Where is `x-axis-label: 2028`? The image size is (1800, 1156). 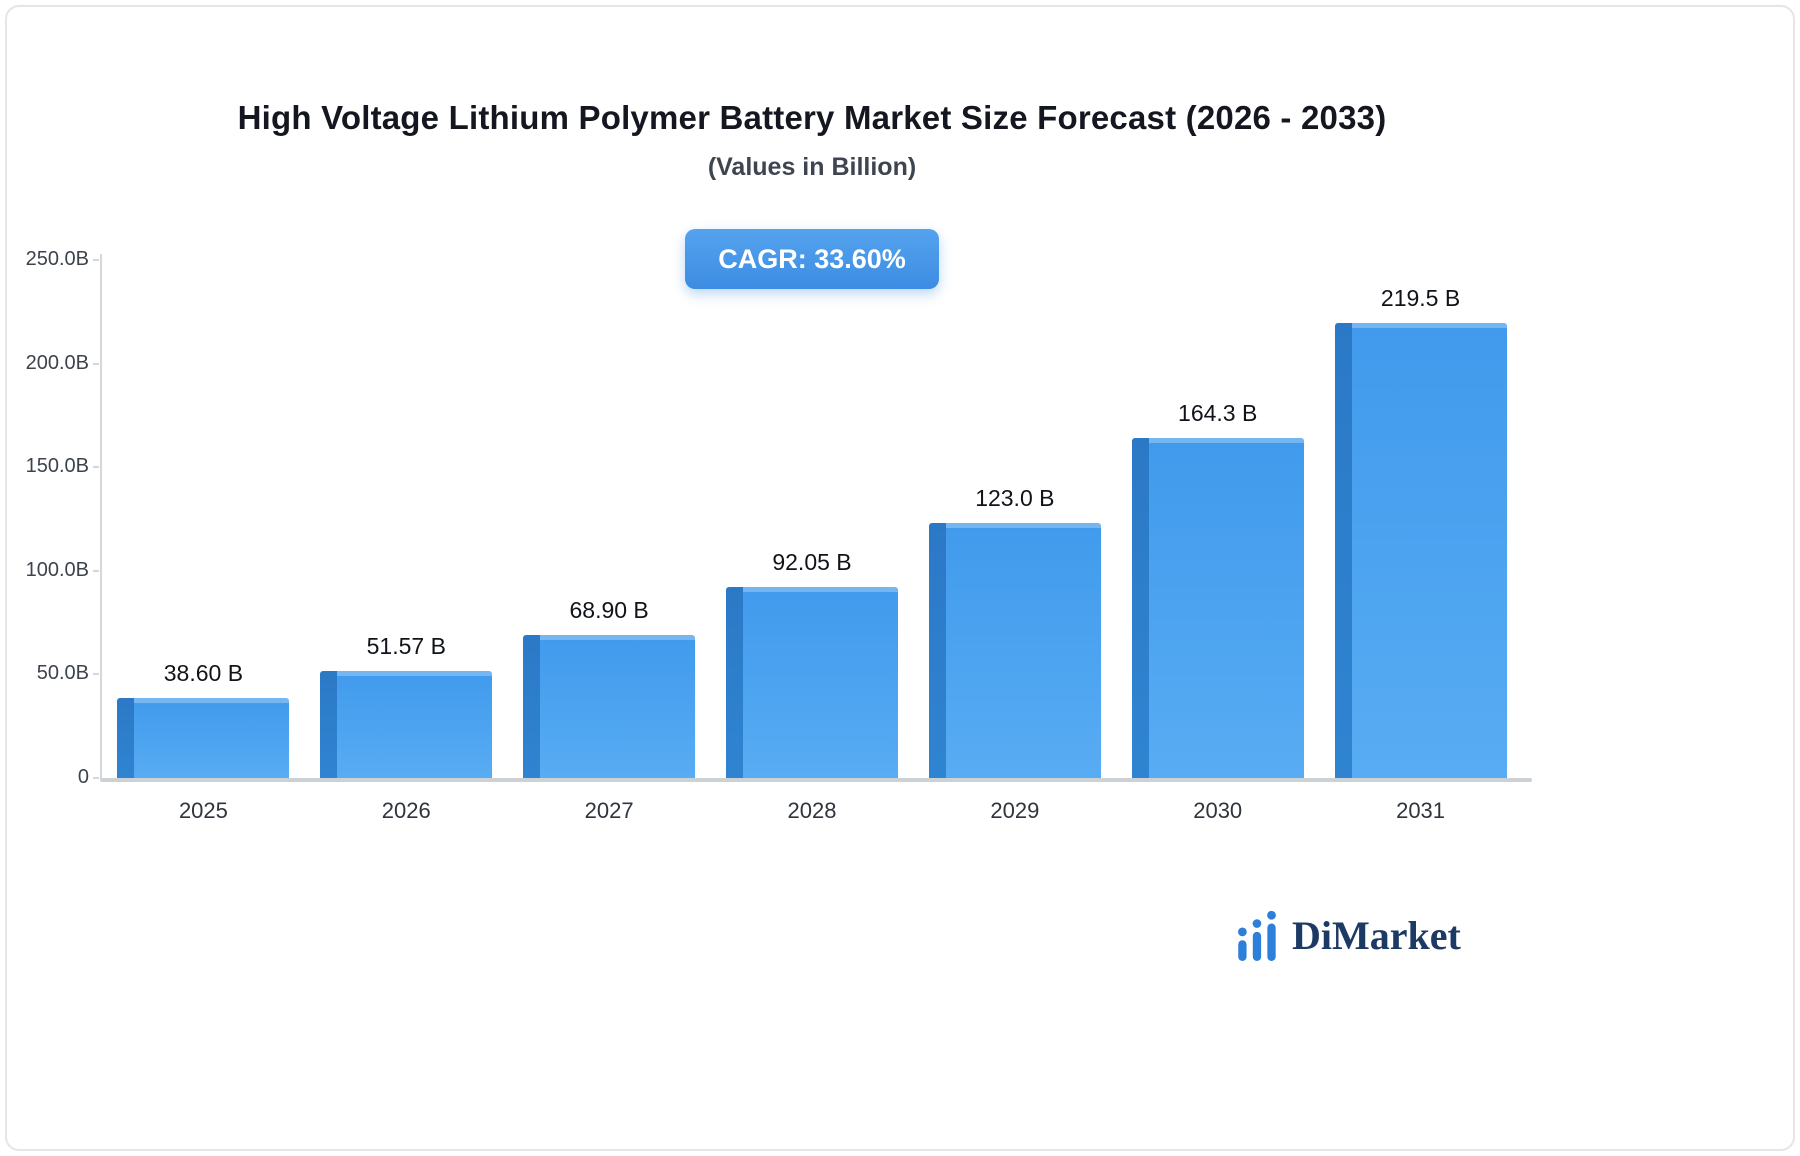 x-axis-label: 2028 is located at coordinates (812, 810).